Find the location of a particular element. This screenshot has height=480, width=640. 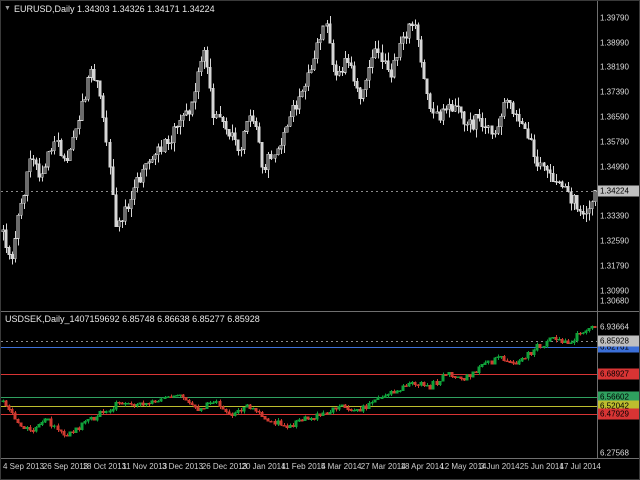

chart-shift-icon: ▼ is located at coordinates (7, 8).